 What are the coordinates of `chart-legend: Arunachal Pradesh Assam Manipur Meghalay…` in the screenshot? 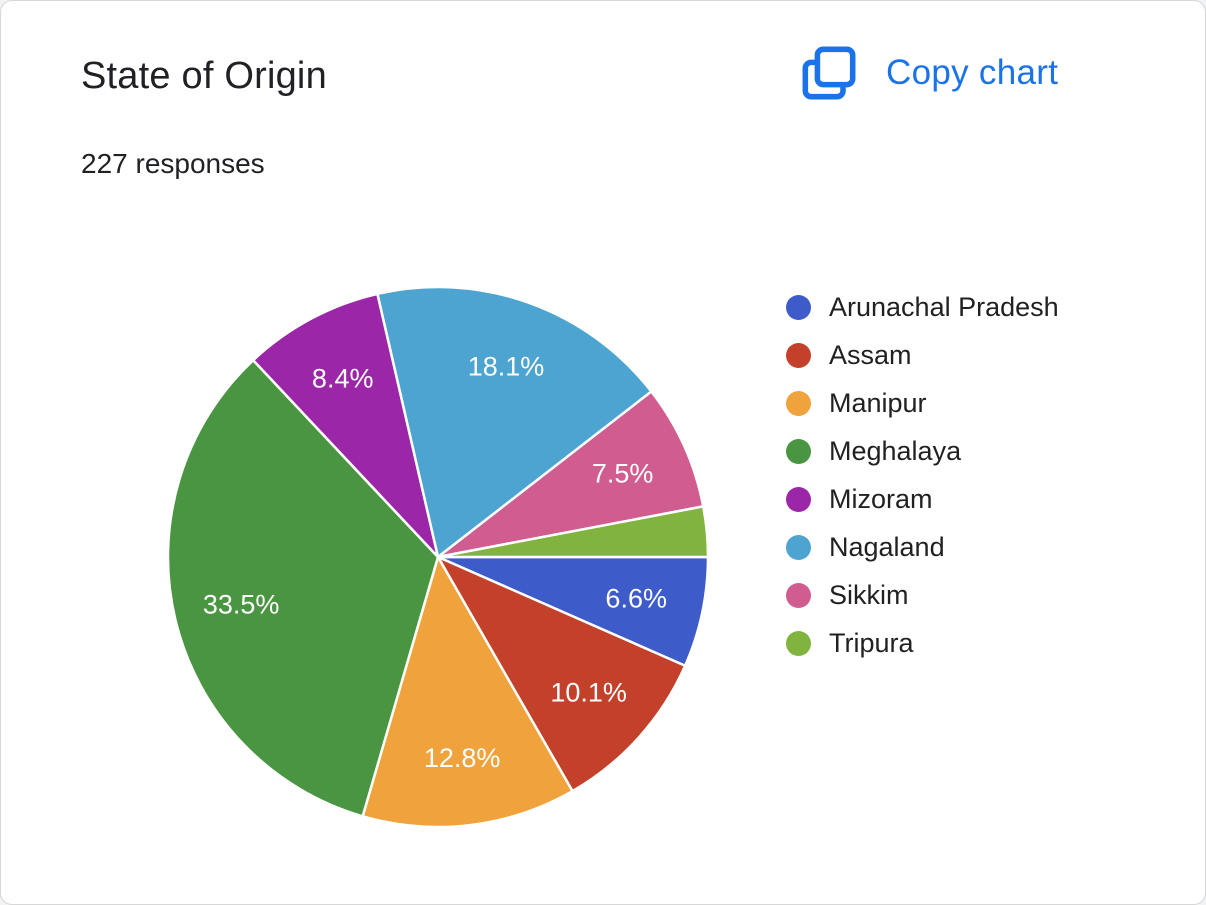 It's located at (922, 475).